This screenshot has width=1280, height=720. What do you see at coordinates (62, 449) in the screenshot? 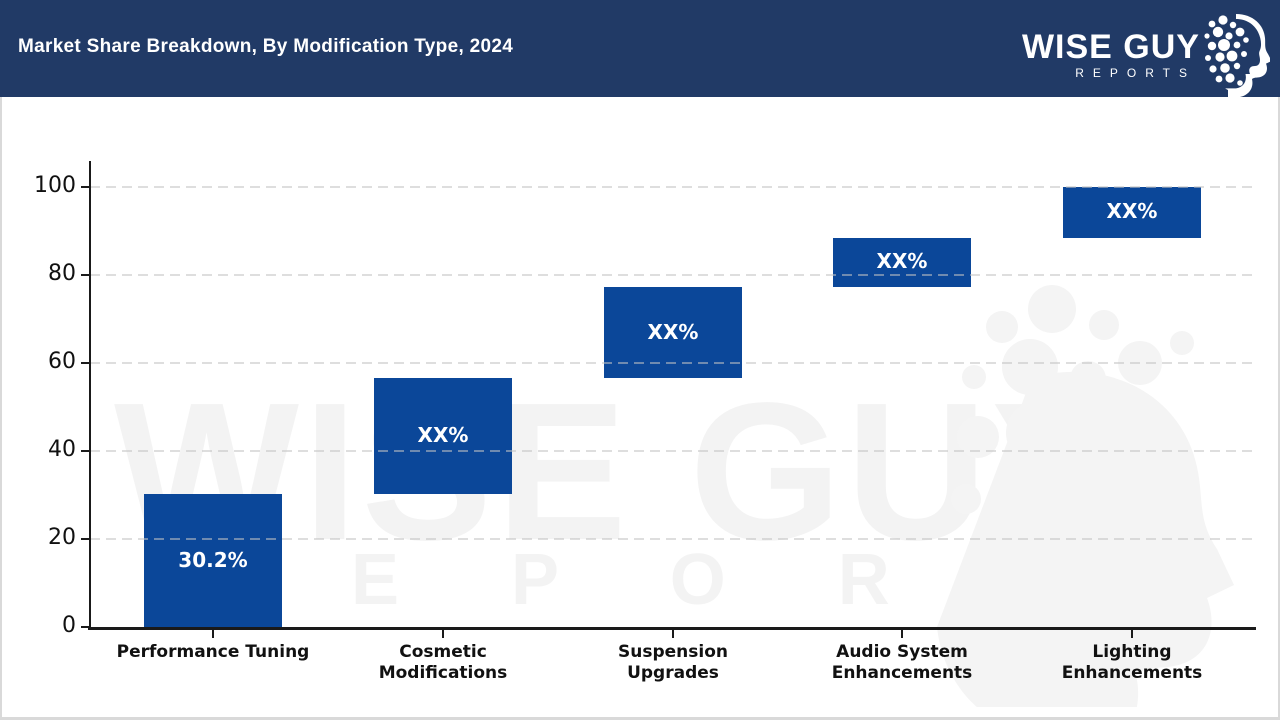
I see `y-tick-label: 40` at bounding box center [62, 449].